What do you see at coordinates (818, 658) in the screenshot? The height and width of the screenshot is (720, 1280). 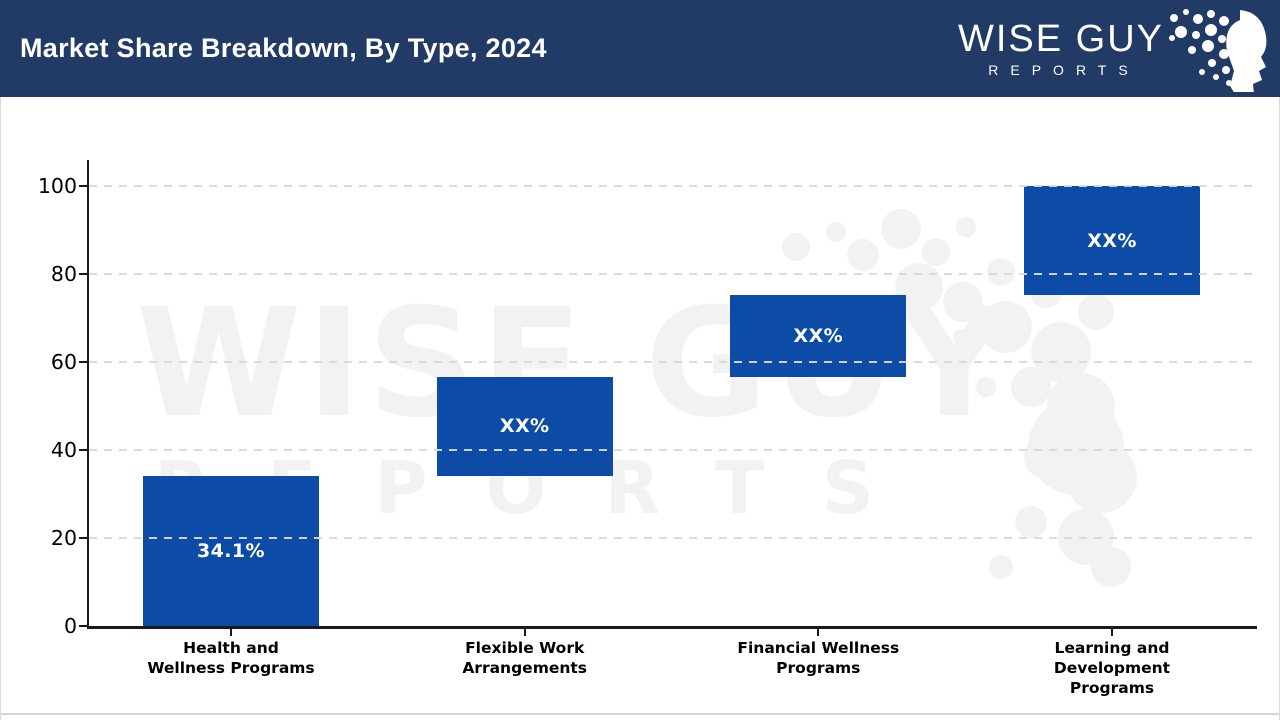 I see `category-label: Financial Wellness Programs` at bounding box center [818, 658].